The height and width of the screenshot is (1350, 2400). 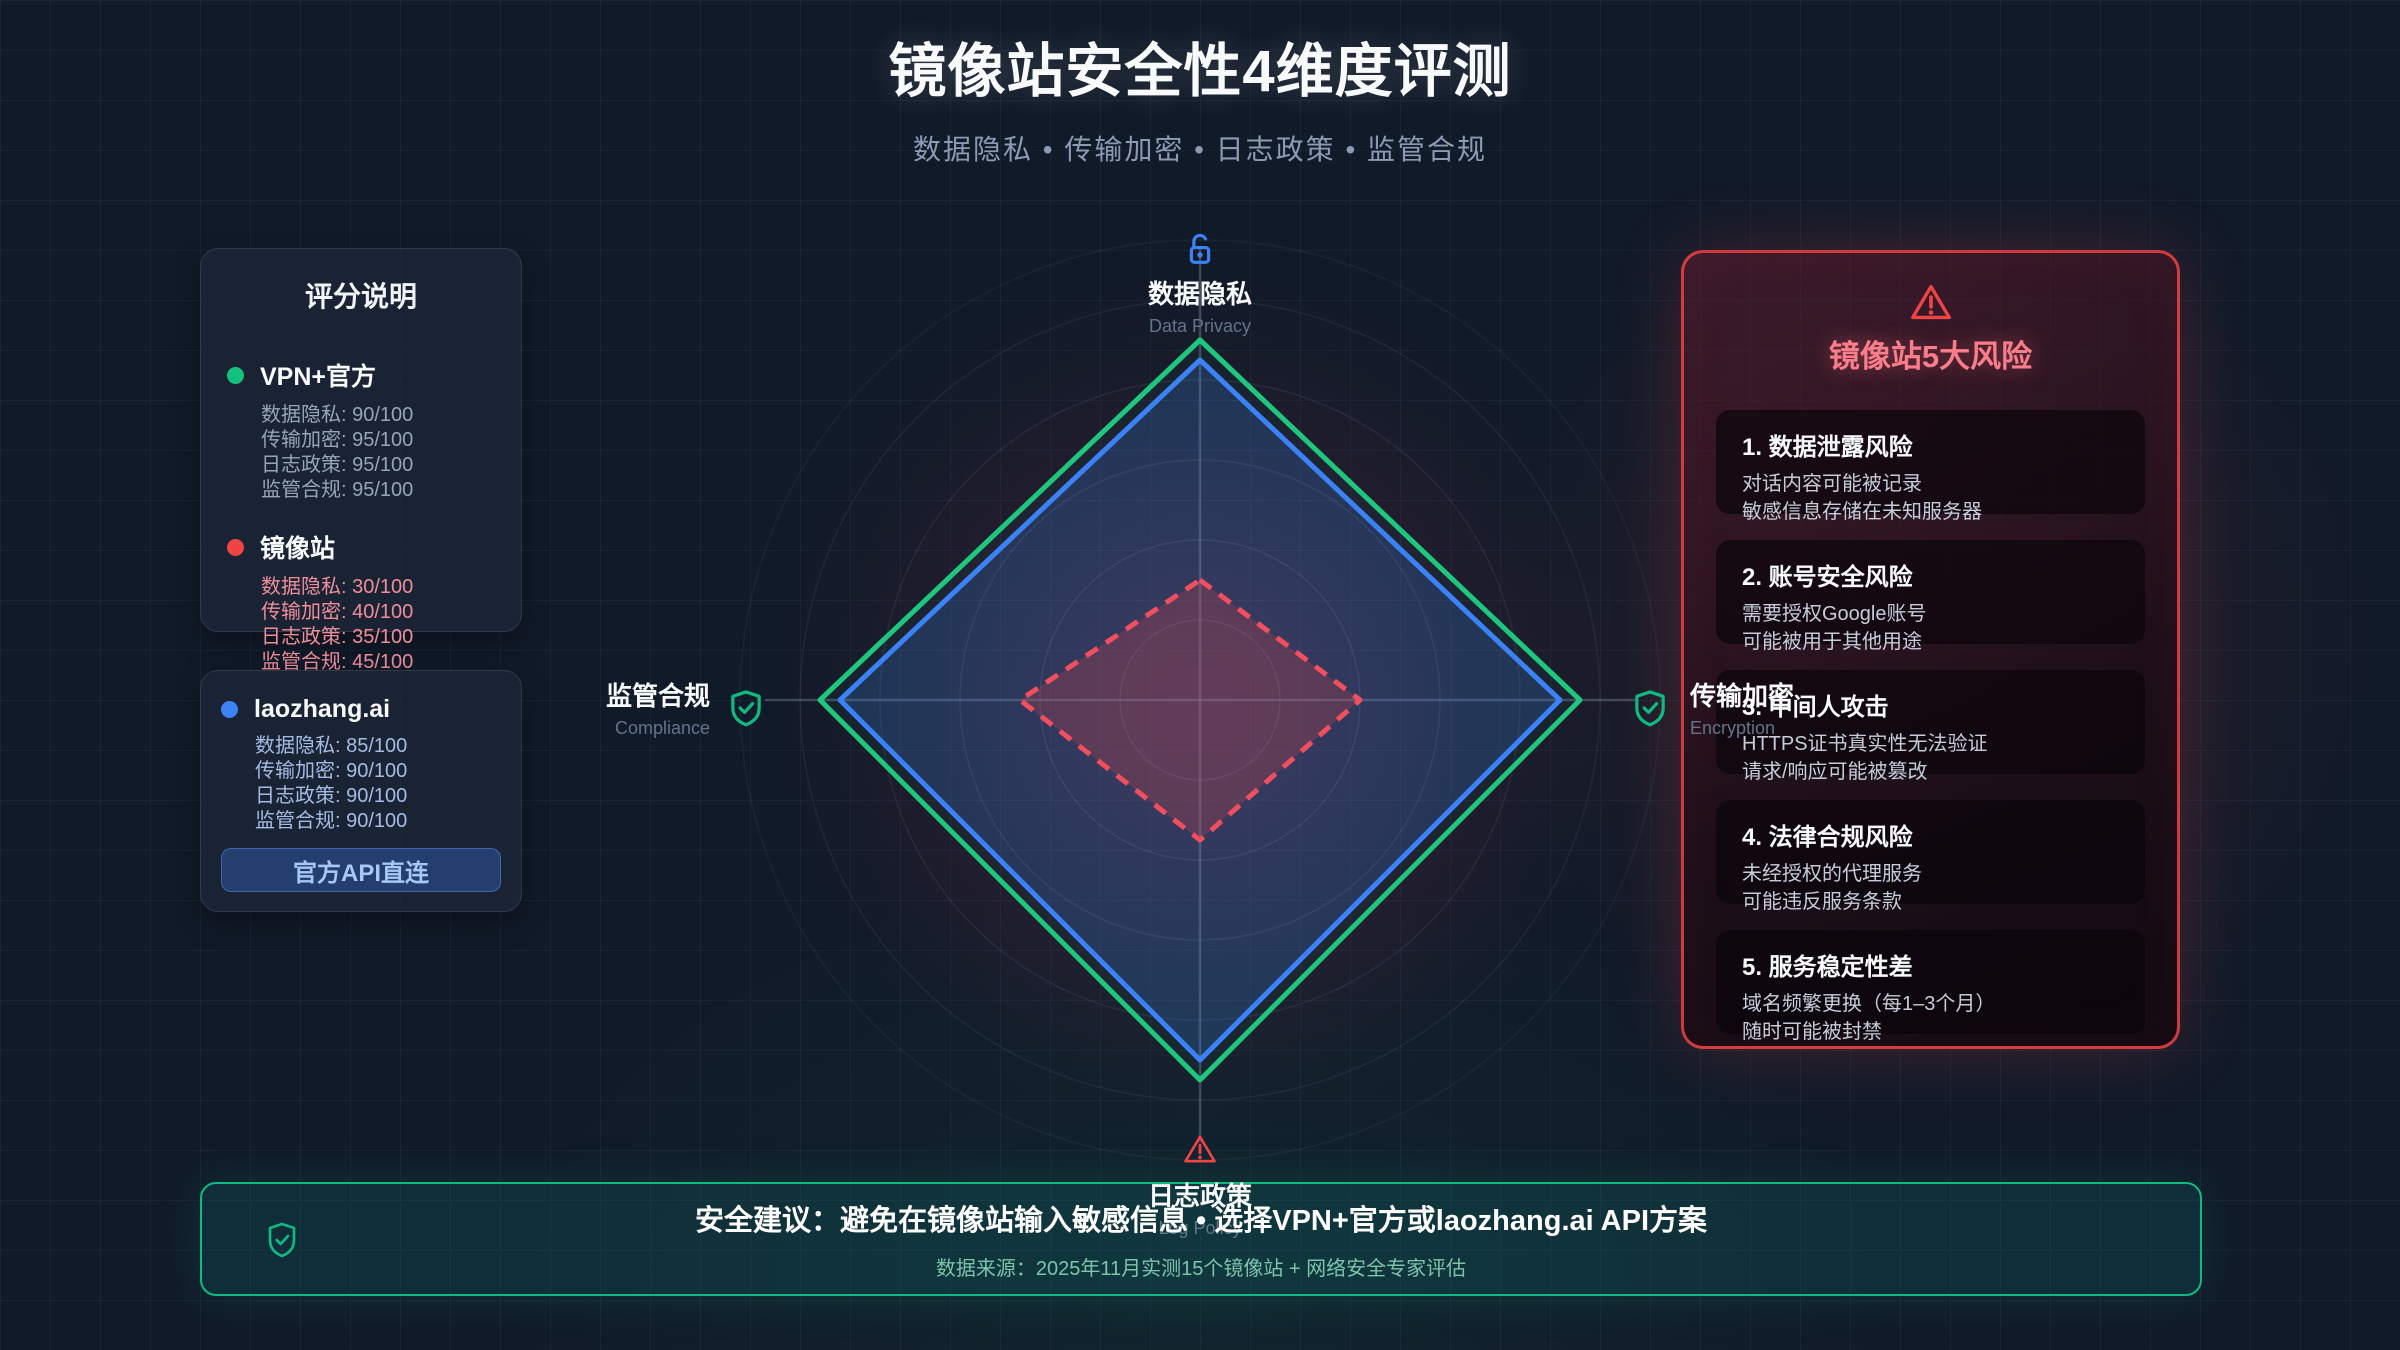 I want to click on risk-card-2: 2. 账号安全风险 需要授权Google账号 可能被用于其他用途, so click(x=1930, y=596).